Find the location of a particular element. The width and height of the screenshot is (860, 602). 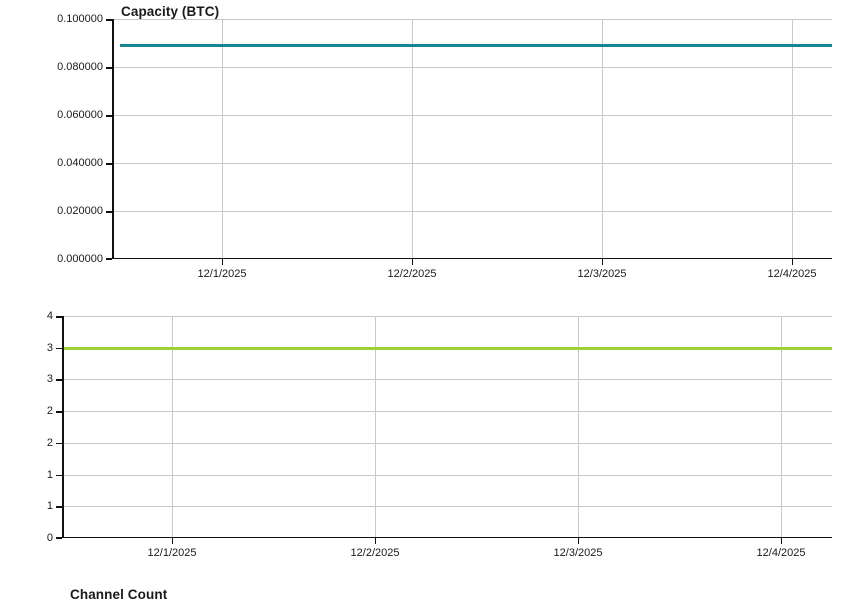

channel-ylabel-5: 1 is located at coordinates (49, 474).